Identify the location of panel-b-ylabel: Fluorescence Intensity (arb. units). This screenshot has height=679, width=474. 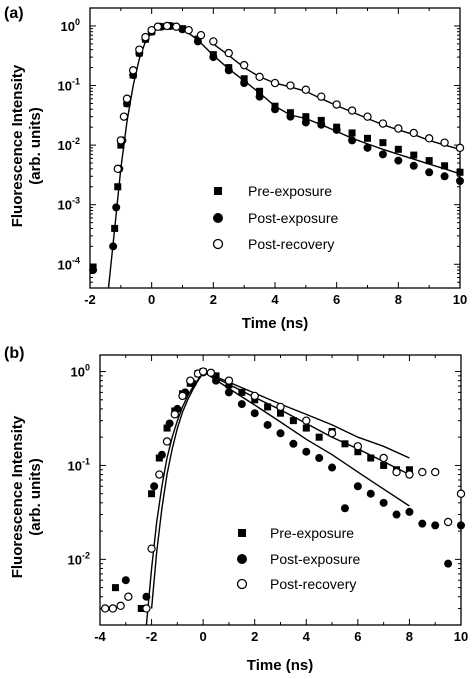
(26, 496).